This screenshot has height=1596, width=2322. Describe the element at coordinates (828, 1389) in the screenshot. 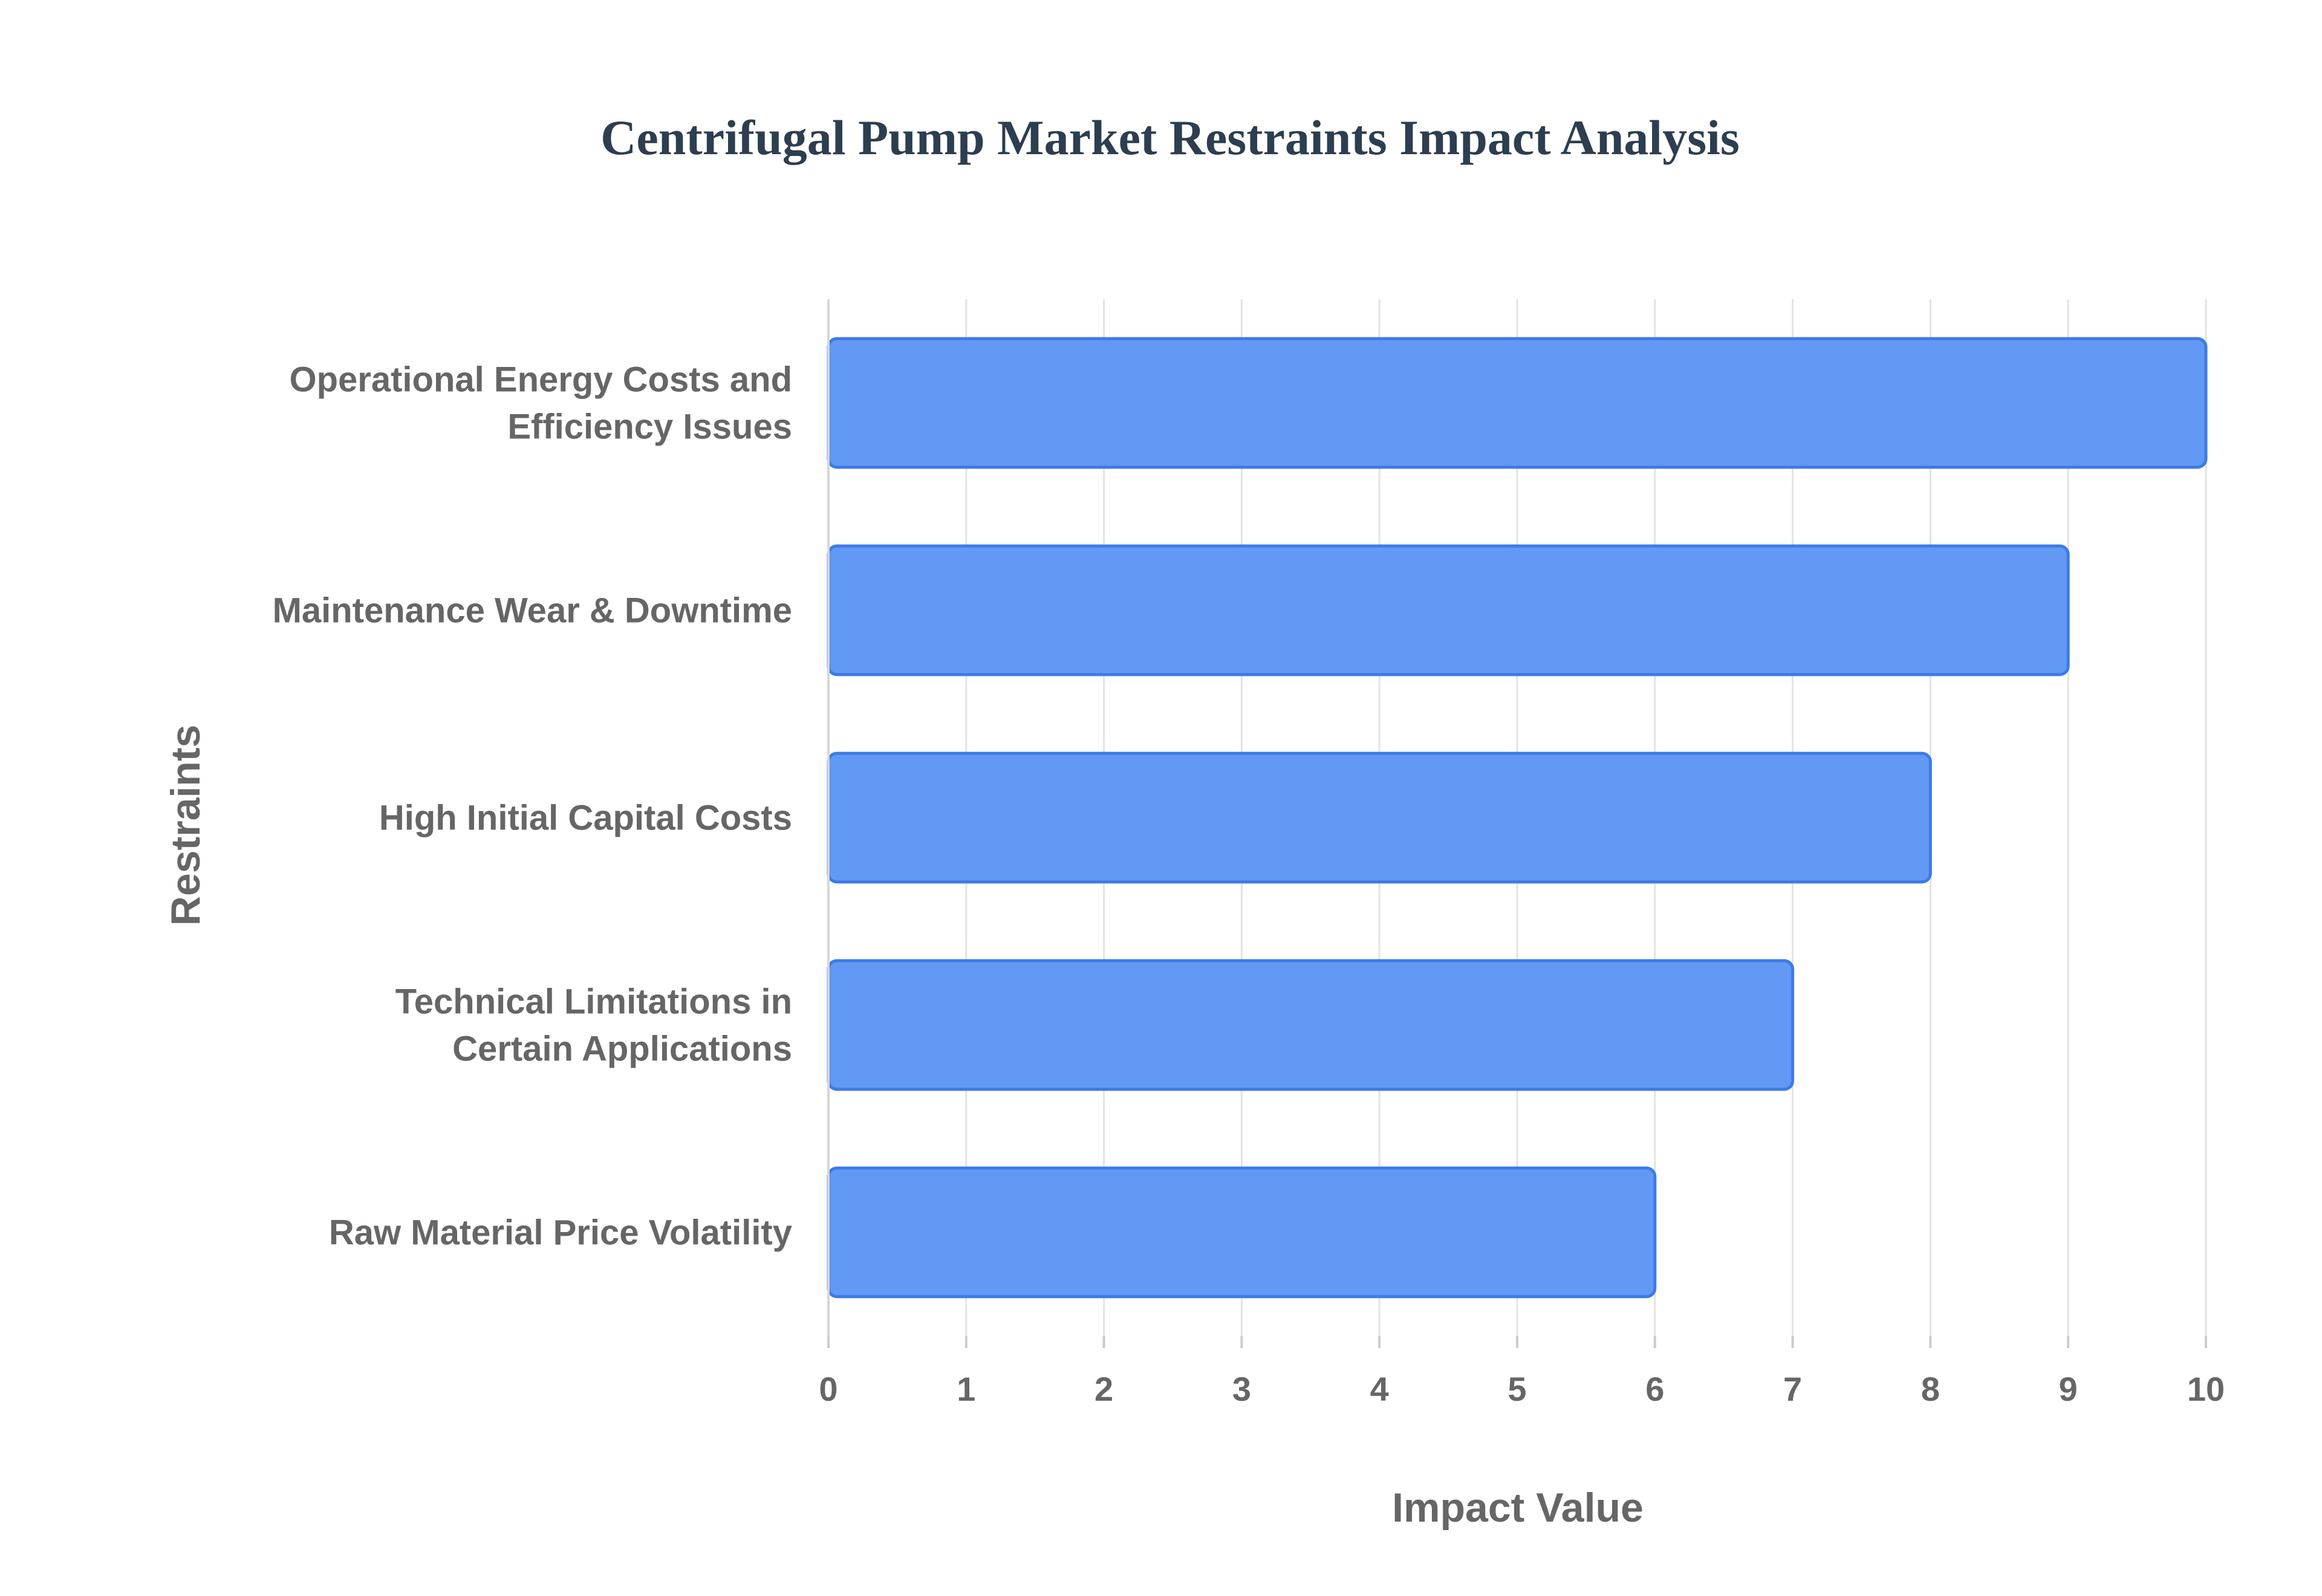

I see `x-tick-label: 0` at that location.